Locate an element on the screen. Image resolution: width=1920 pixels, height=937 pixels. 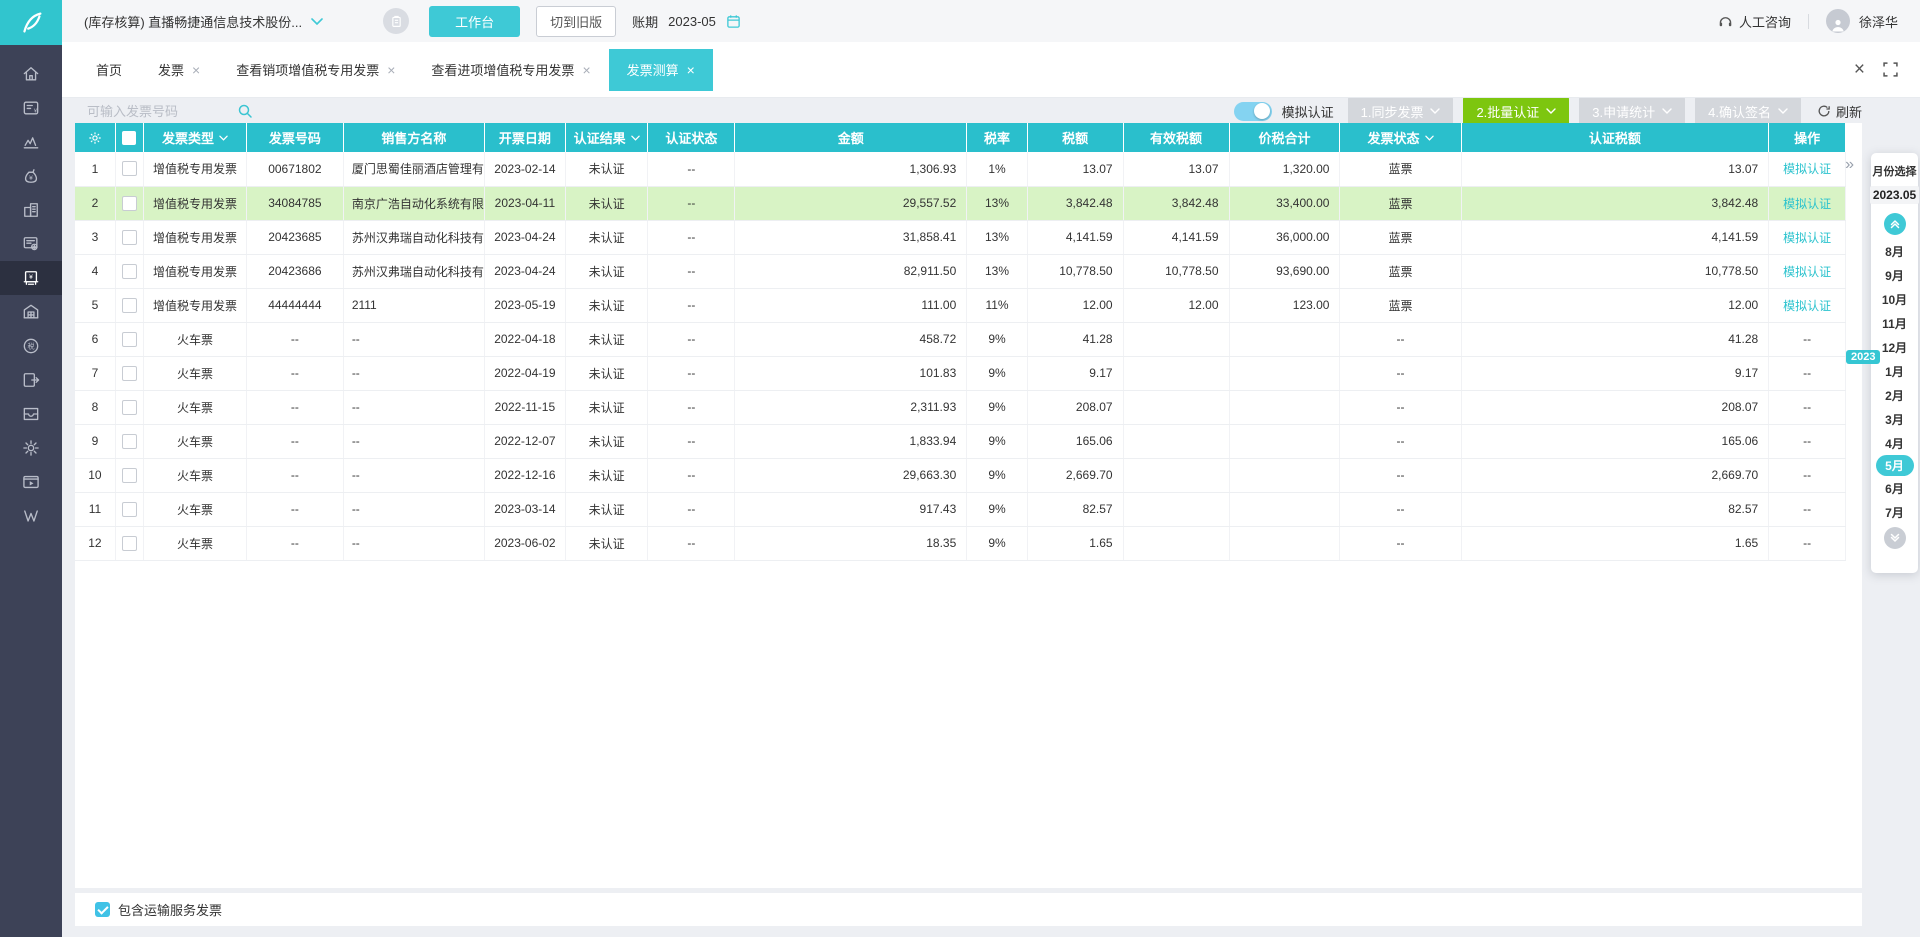
calendar-icon is located at coordinates (733, 21).